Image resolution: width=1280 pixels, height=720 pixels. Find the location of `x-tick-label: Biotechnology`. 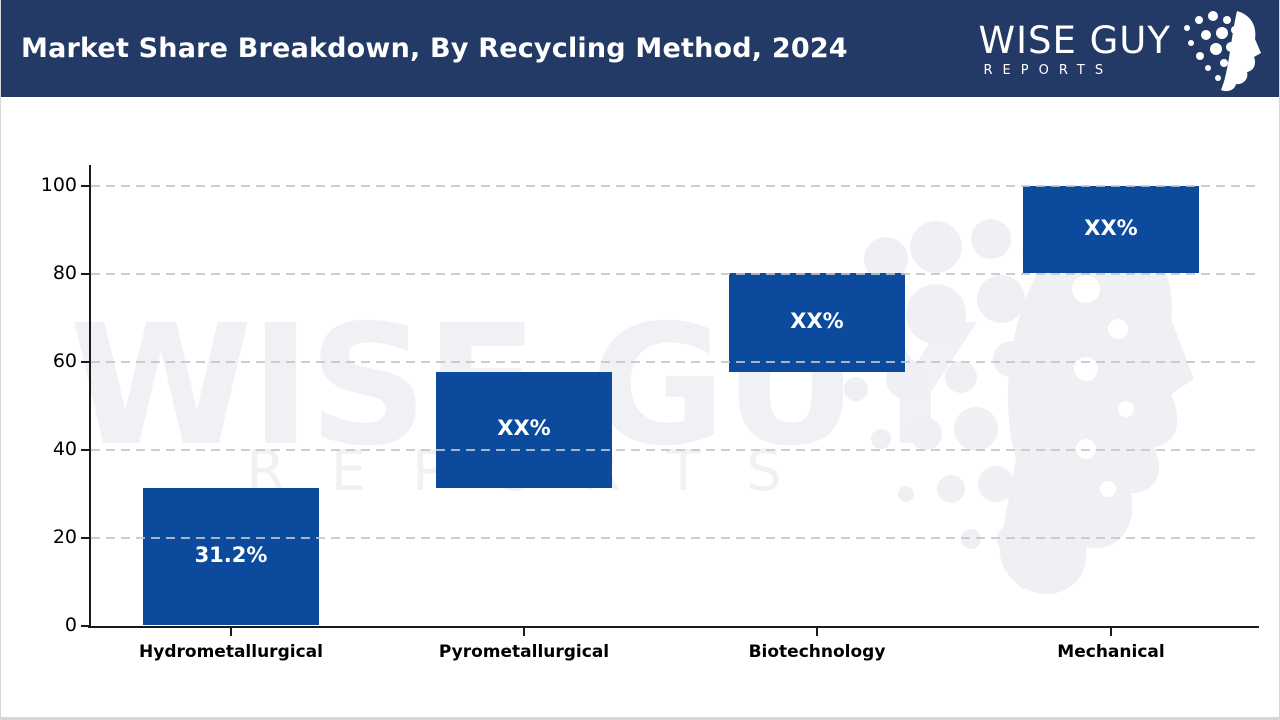

x-tick-label: Biotechnology is located at coordinates (817, 651).